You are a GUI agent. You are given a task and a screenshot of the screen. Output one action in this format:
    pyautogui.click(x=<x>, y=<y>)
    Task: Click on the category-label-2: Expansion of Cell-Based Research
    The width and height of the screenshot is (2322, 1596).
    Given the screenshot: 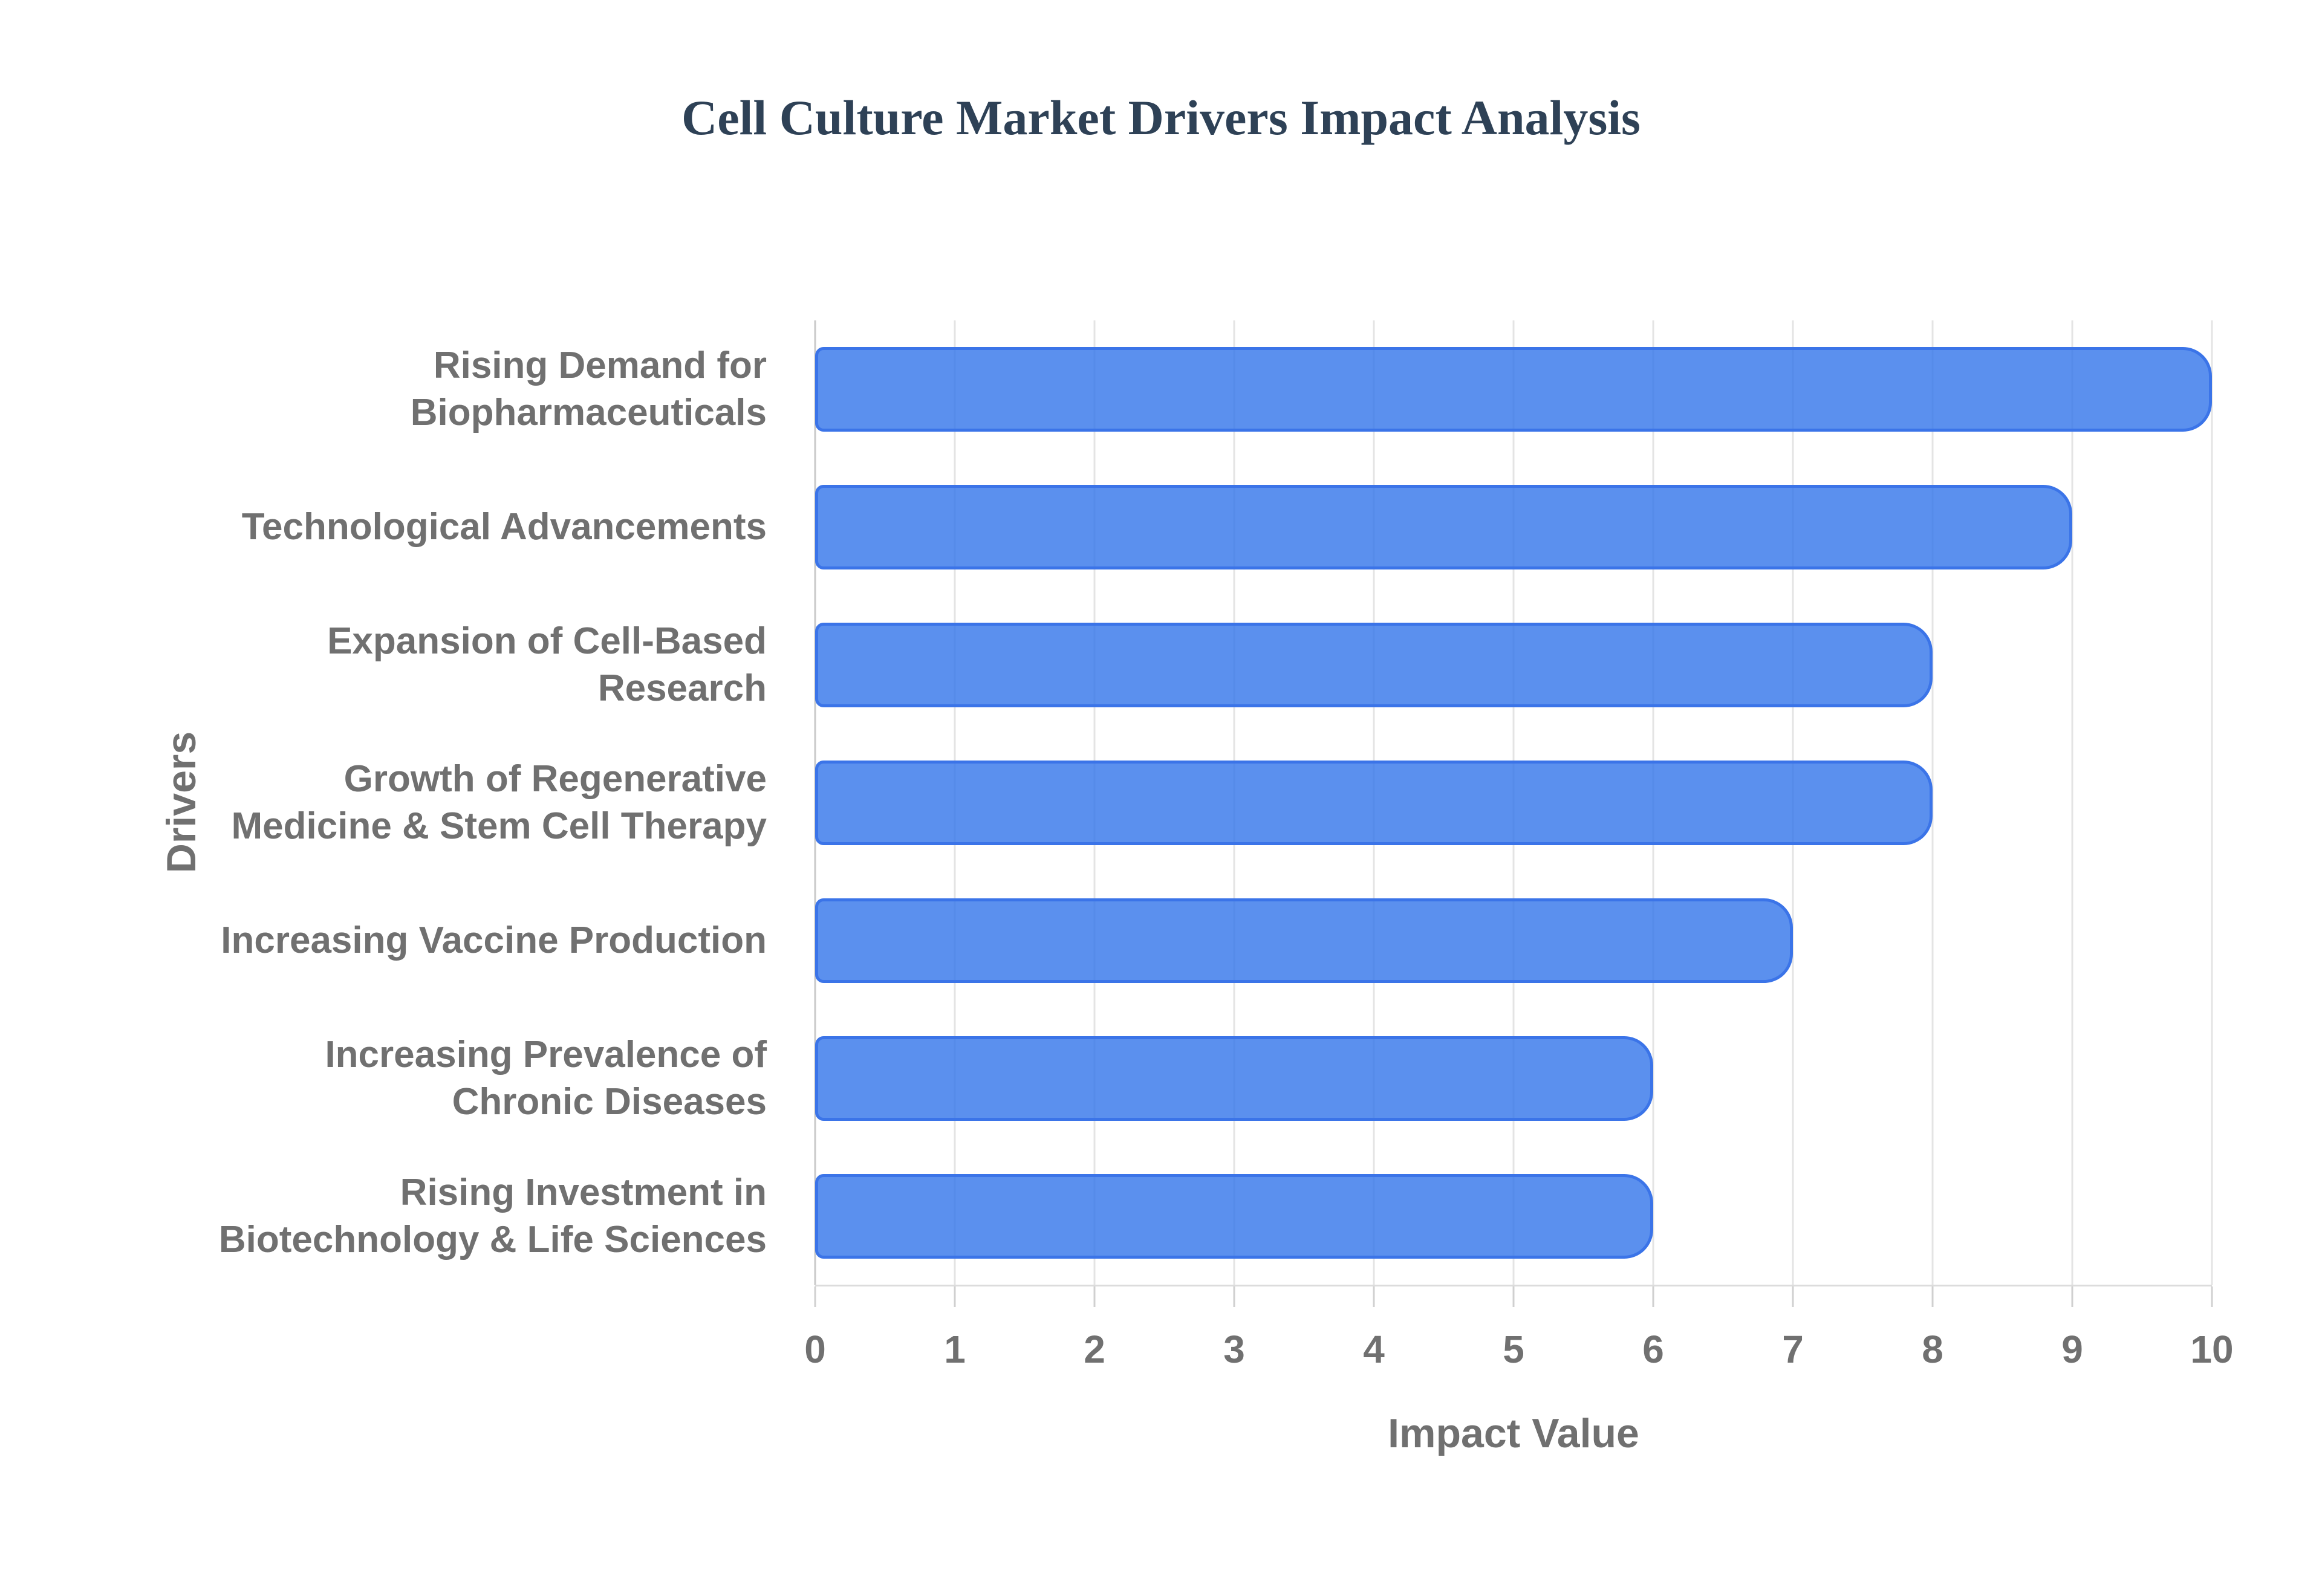 What is the action you would take?
    pyautogui.click(x=547, y=664)
    